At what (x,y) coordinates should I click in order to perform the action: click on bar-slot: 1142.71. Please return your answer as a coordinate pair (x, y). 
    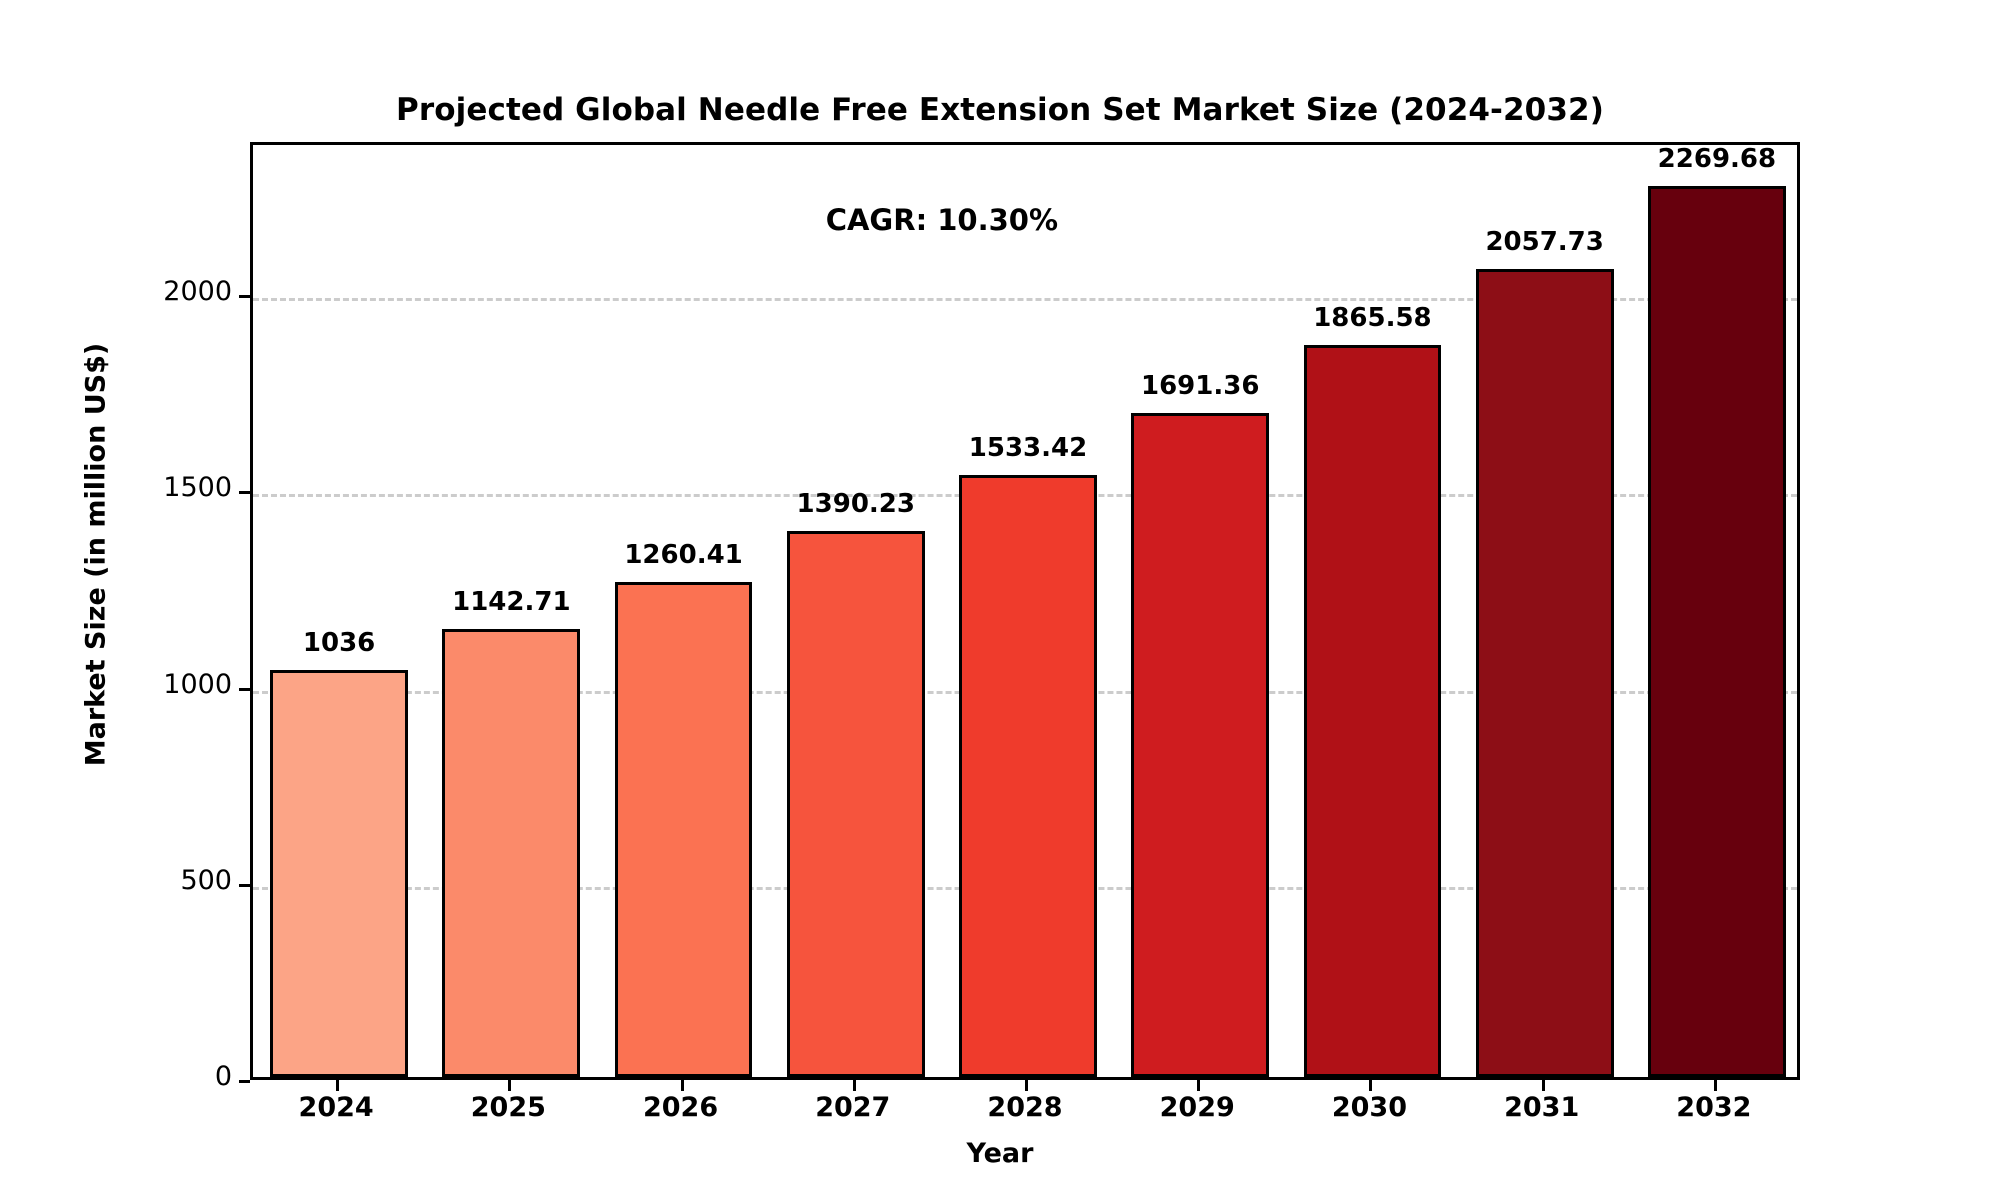
    Looking at the image, I should click on (511, 611).